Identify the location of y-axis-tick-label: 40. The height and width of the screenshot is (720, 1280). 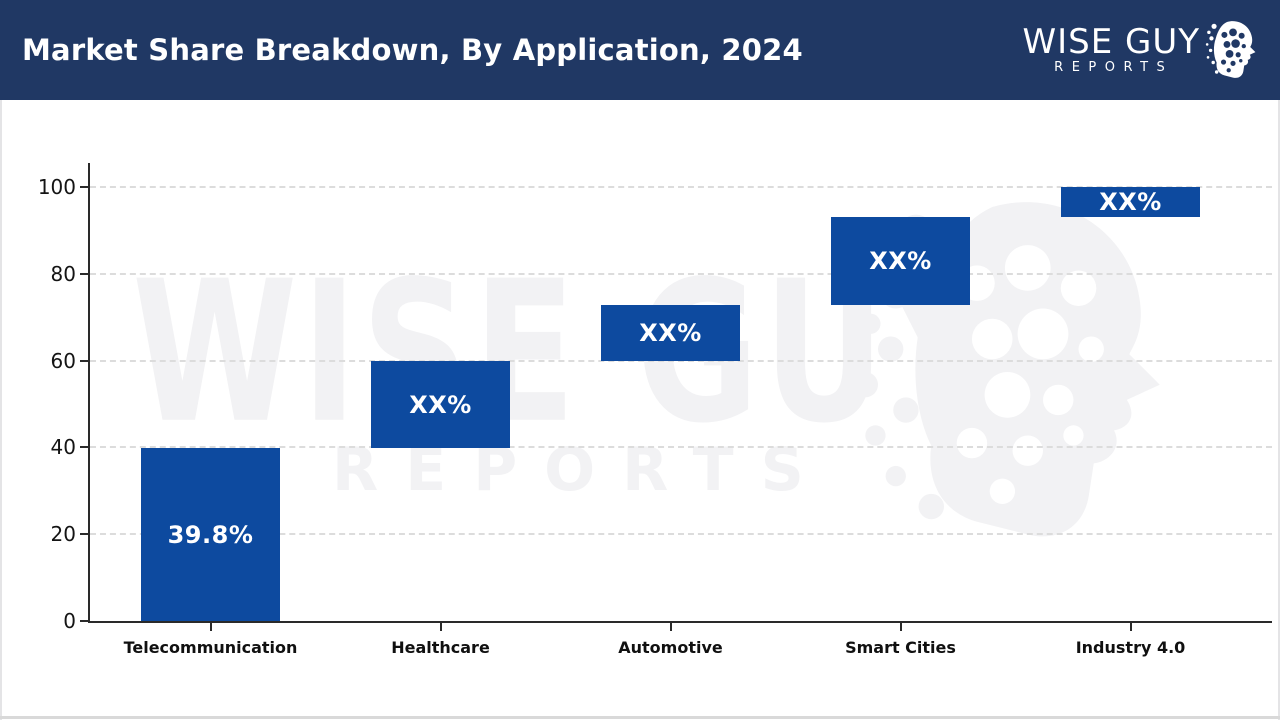
(63, 447).